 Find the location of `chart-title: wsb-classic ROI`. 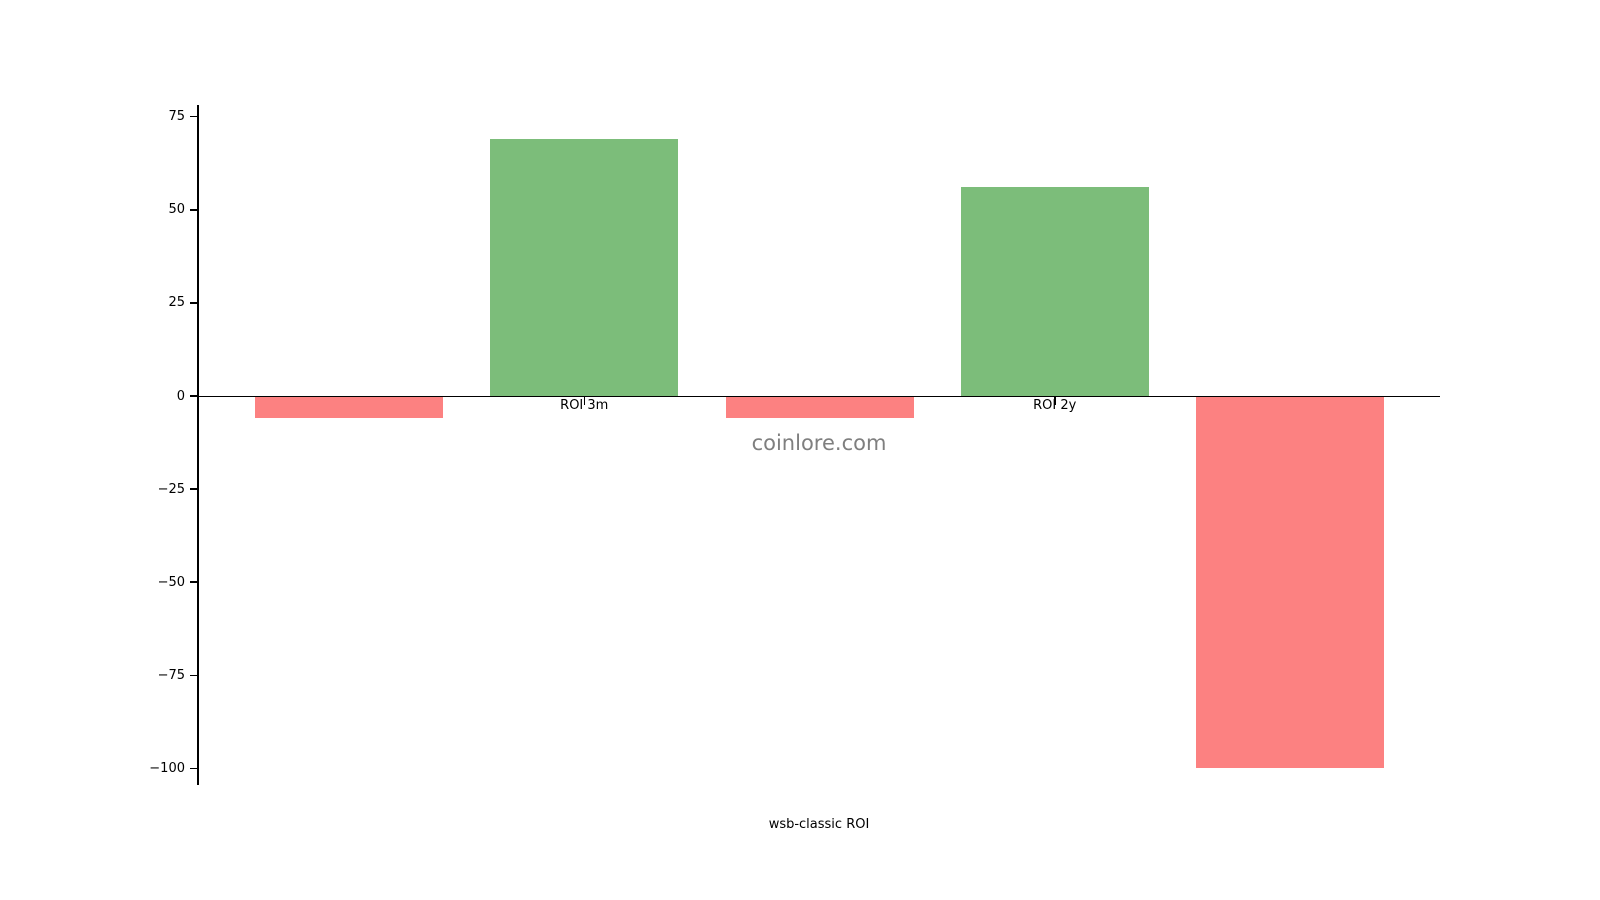

chart-title: wsb-classic ROI is located at coordinates (819, 824).